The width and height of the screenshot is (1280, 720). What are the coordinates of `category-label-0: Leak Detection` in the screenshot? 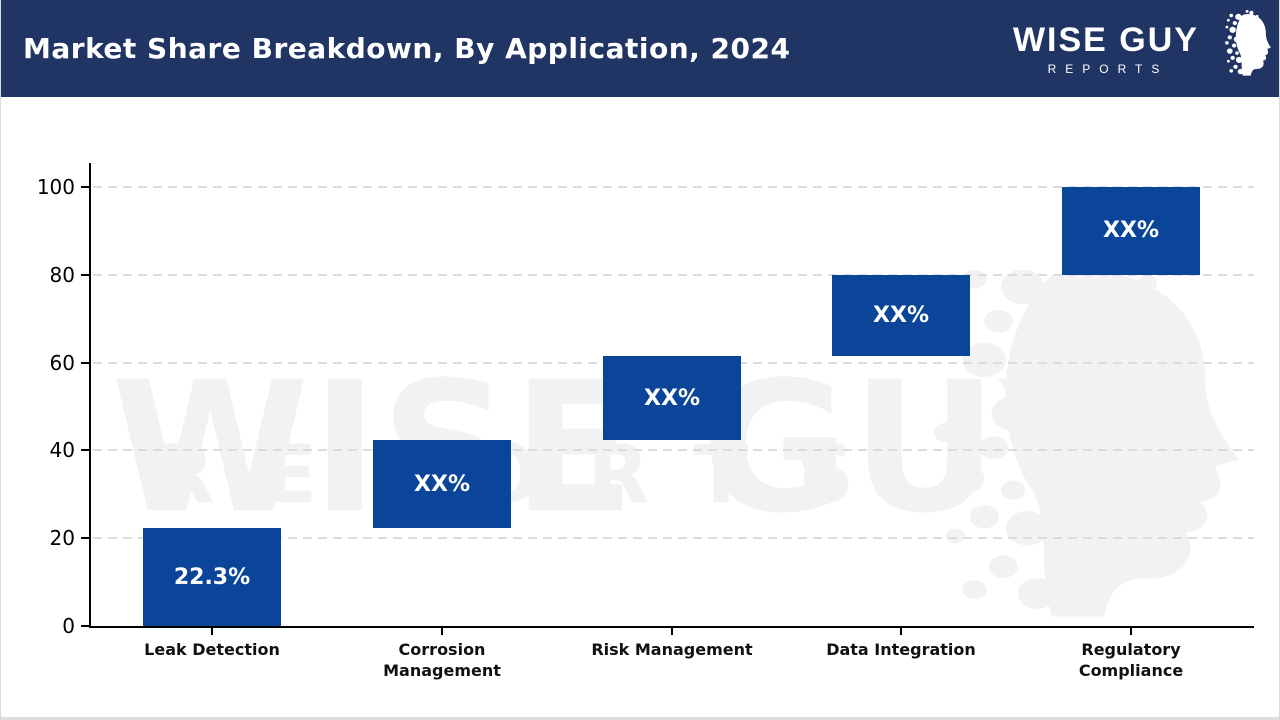 It's located at (212, 649).